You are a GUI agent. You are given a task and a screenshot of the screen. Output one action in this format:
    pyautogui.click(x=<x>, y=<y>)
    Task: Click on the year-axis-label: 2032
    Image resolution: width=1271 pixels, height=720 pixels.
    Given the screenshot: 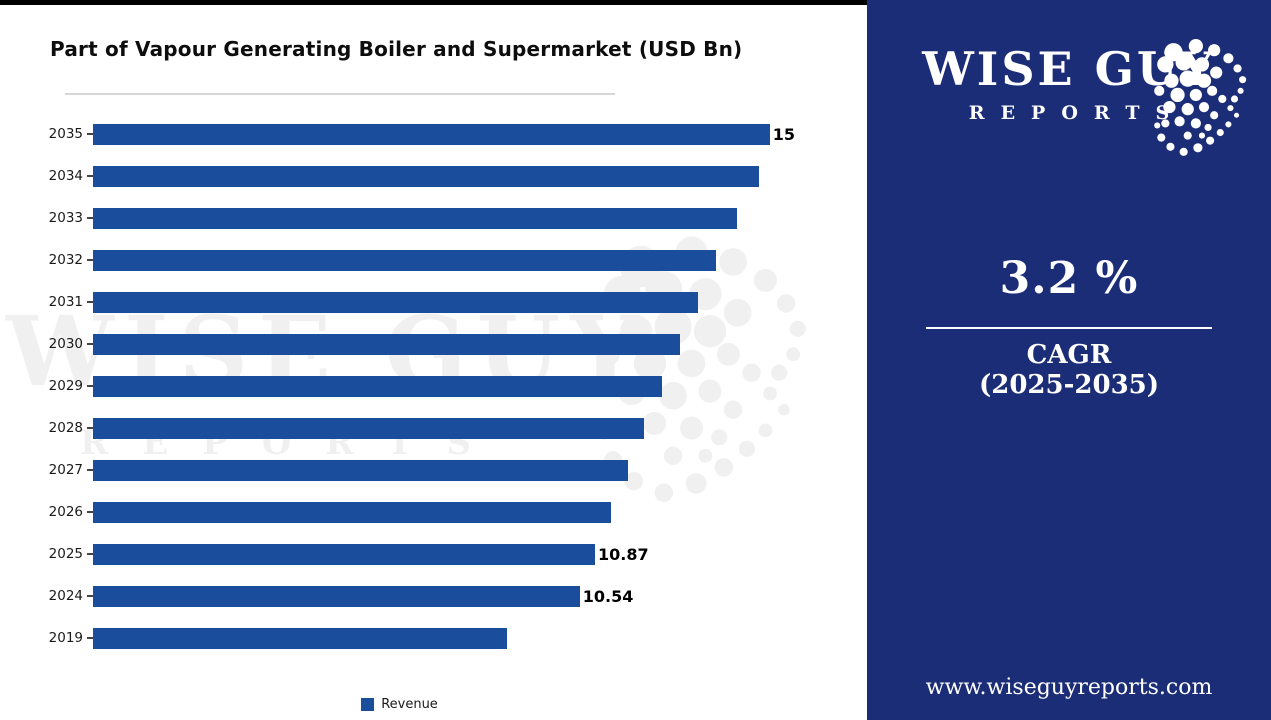 What is the action you would take?
    pyautogui.click(x=65, y=260)
    